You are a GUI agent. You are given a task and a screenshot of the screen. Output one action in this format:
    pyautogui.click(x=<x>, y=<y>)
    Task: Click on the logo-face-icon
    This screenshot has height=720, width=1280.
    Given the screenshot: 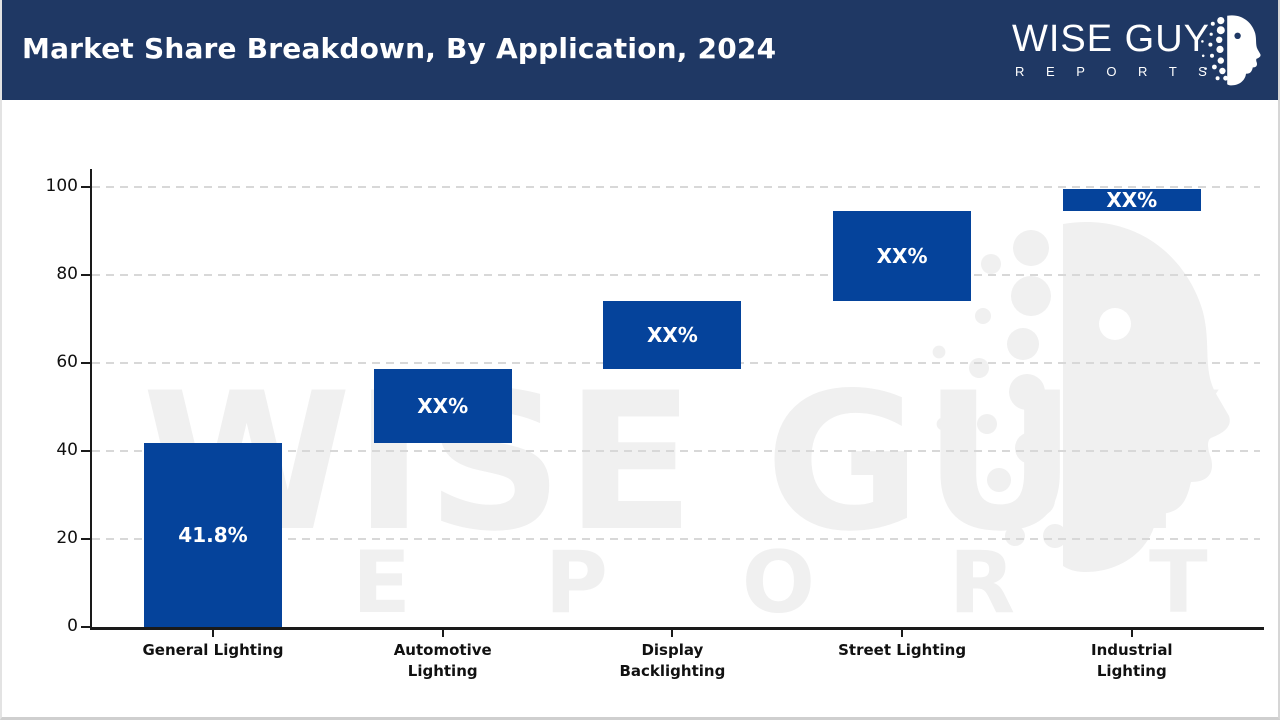 What is the action you would take?
    pyautogui.click(x=1231, y=50)
    